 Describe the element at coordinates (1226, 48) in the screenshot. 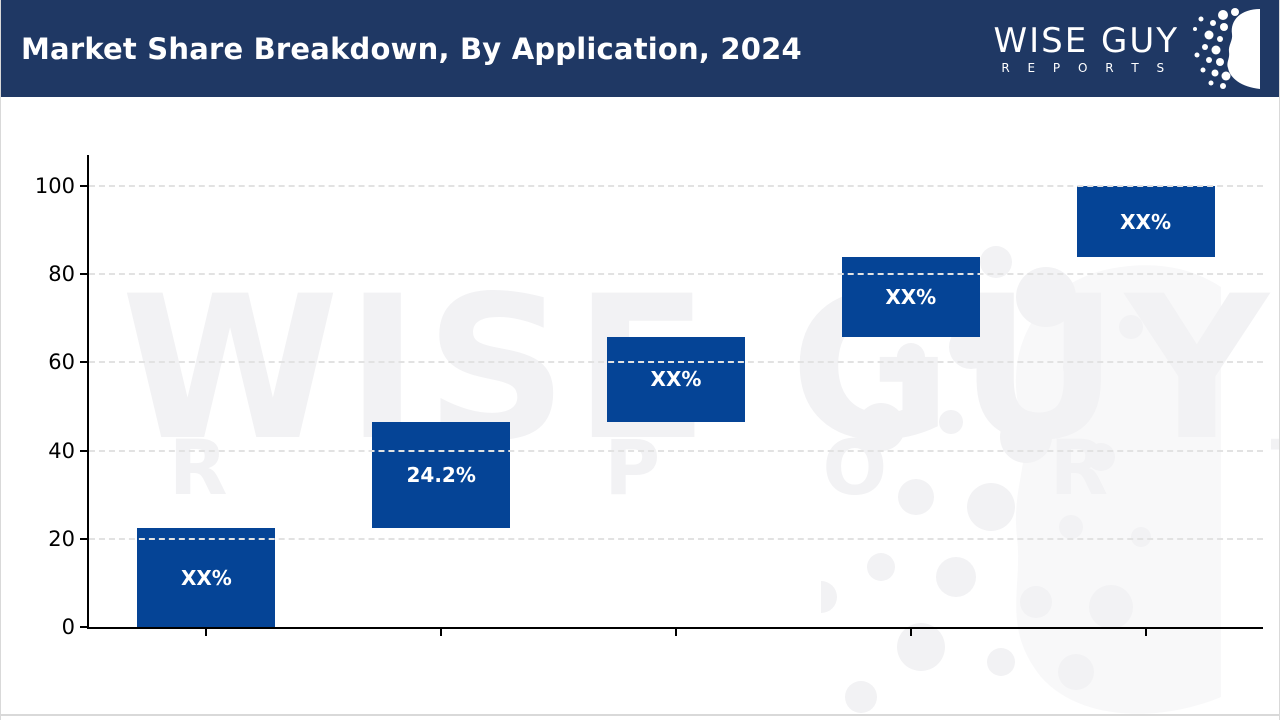

I see `logo-face-icon` at that location.